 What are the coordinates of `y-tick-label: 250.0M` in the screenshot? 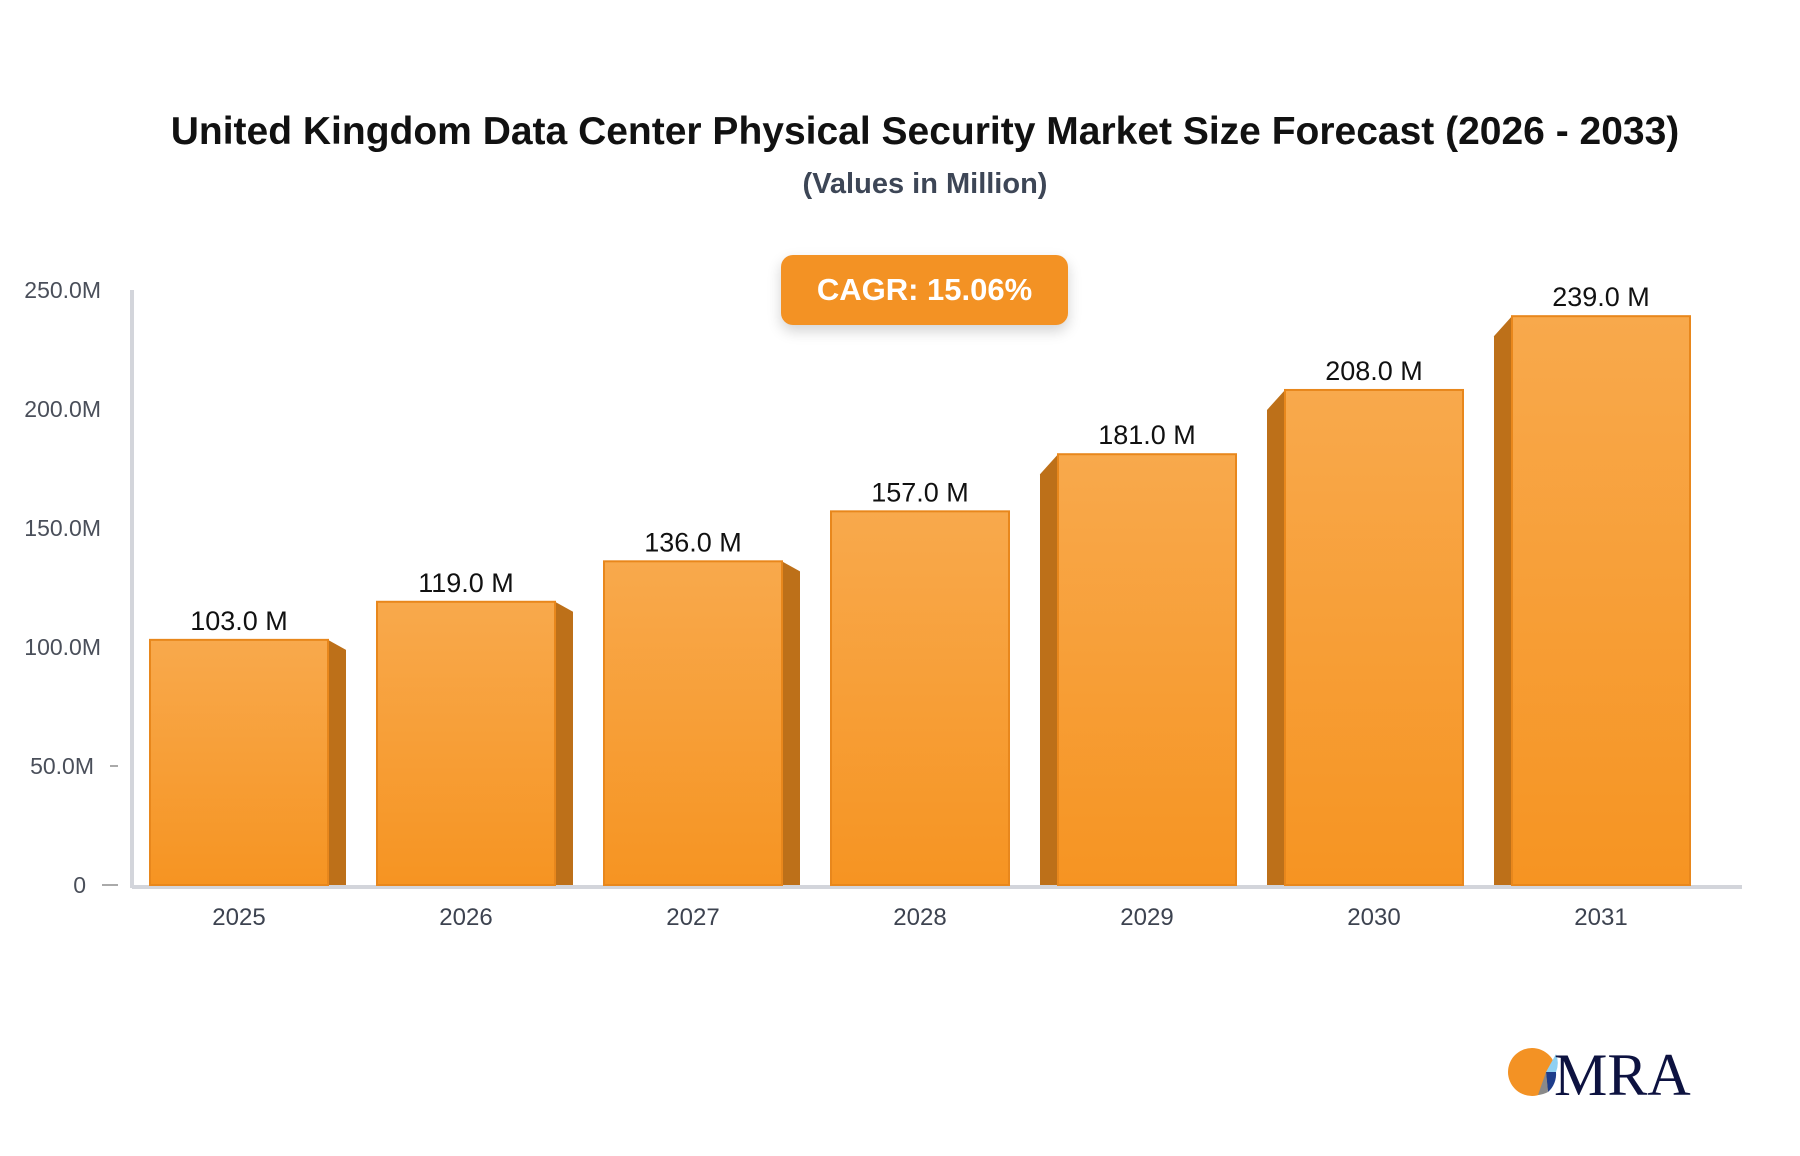 It's located at (62, 290).